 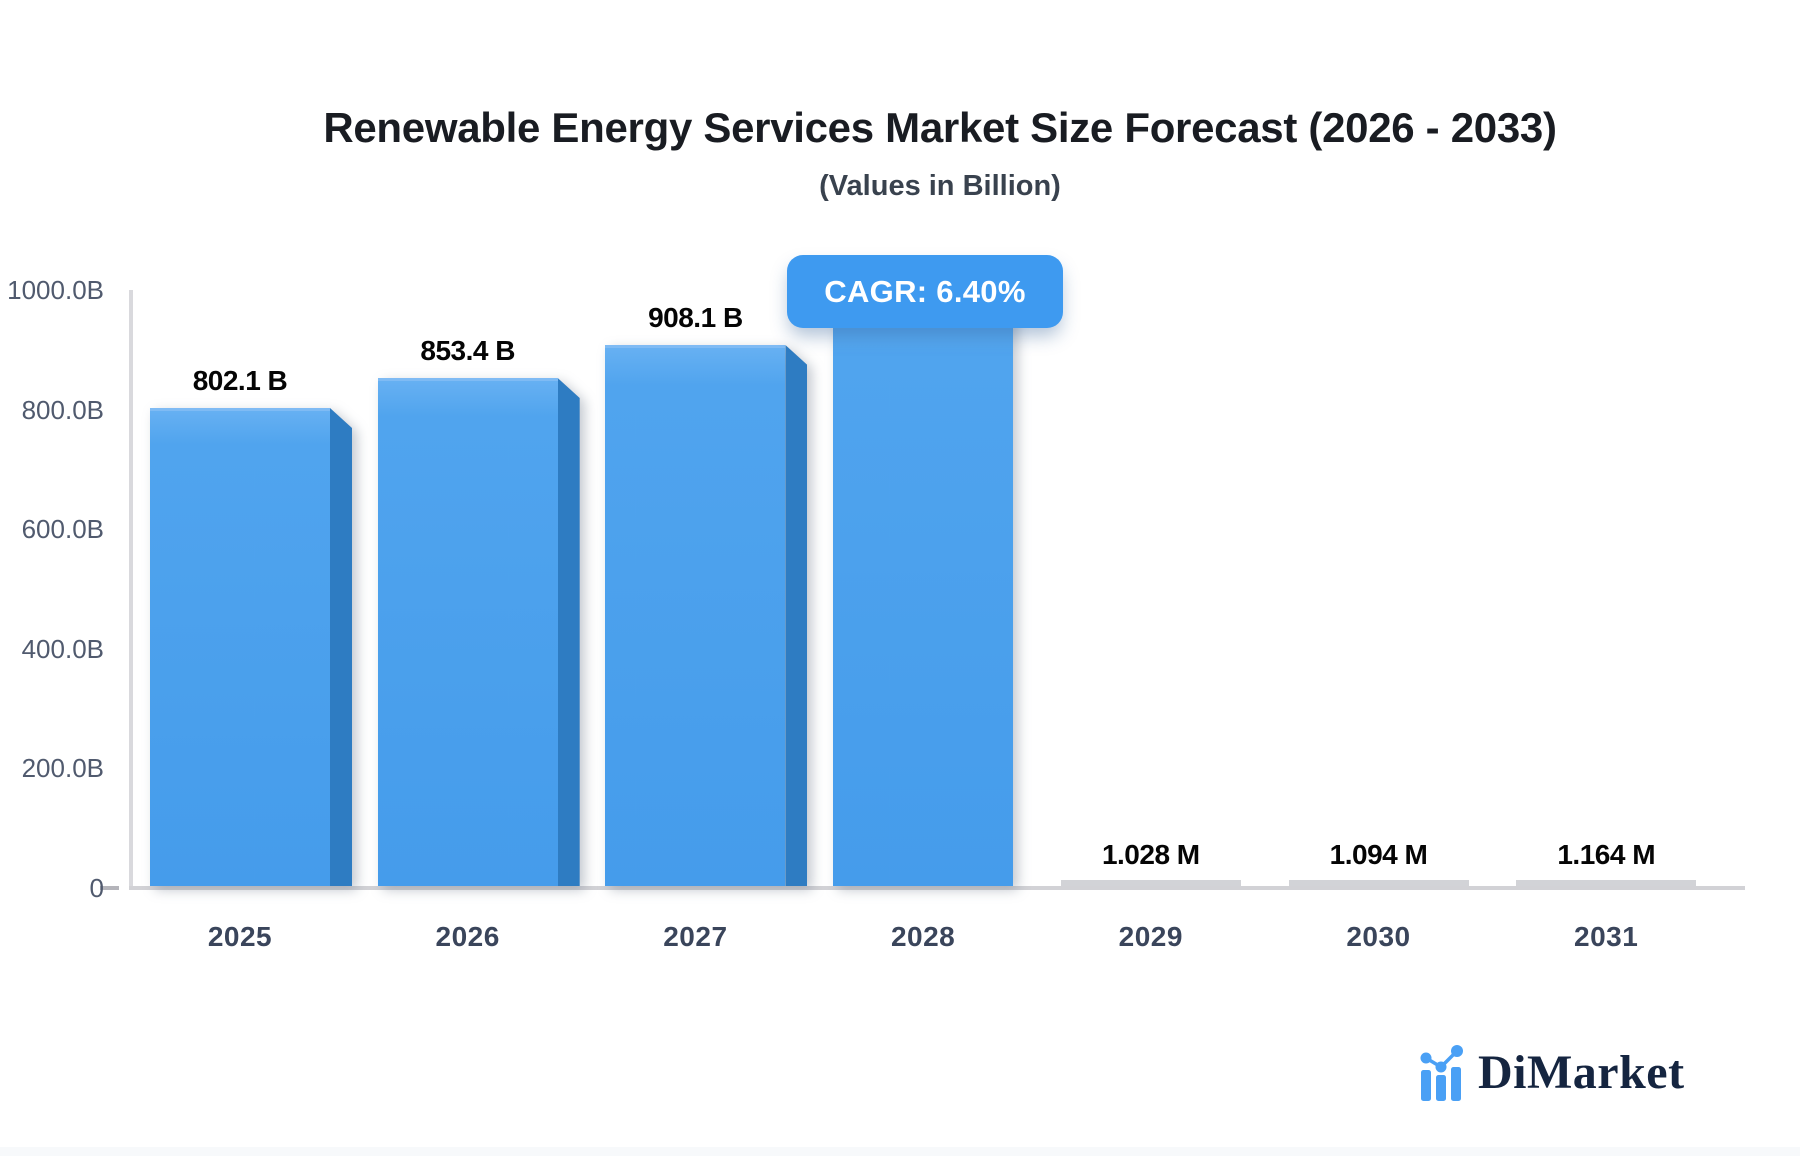 What do you see at coordinates (62, 648) in the screenshot?
I see `y-tick-label-400: 400.0B` at bounding box center [62, 648].